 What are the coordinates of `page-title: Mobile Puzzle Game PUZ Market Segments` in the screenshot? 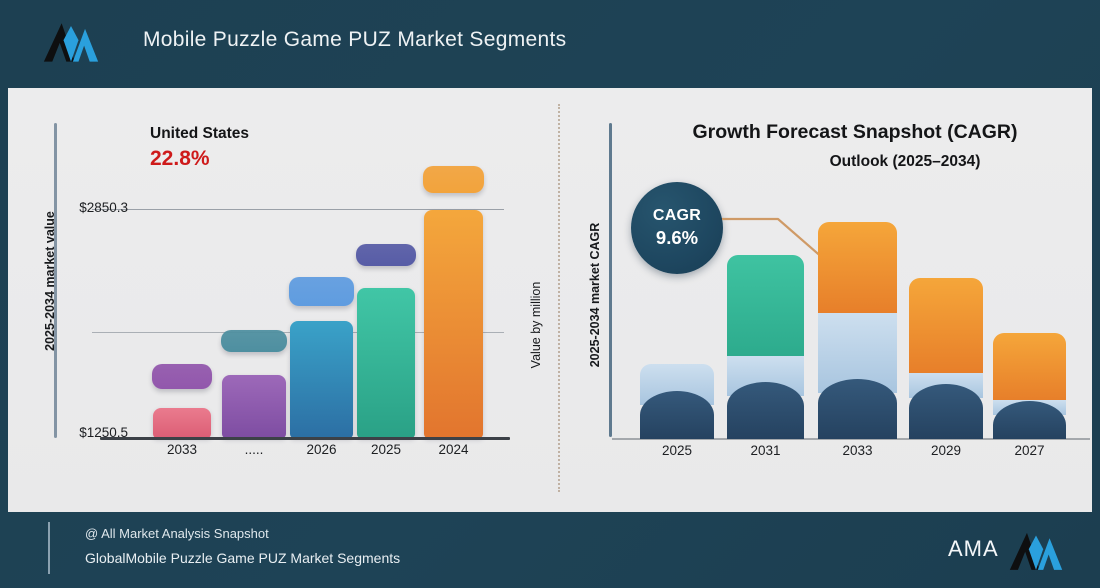 It's located at (355, 39).